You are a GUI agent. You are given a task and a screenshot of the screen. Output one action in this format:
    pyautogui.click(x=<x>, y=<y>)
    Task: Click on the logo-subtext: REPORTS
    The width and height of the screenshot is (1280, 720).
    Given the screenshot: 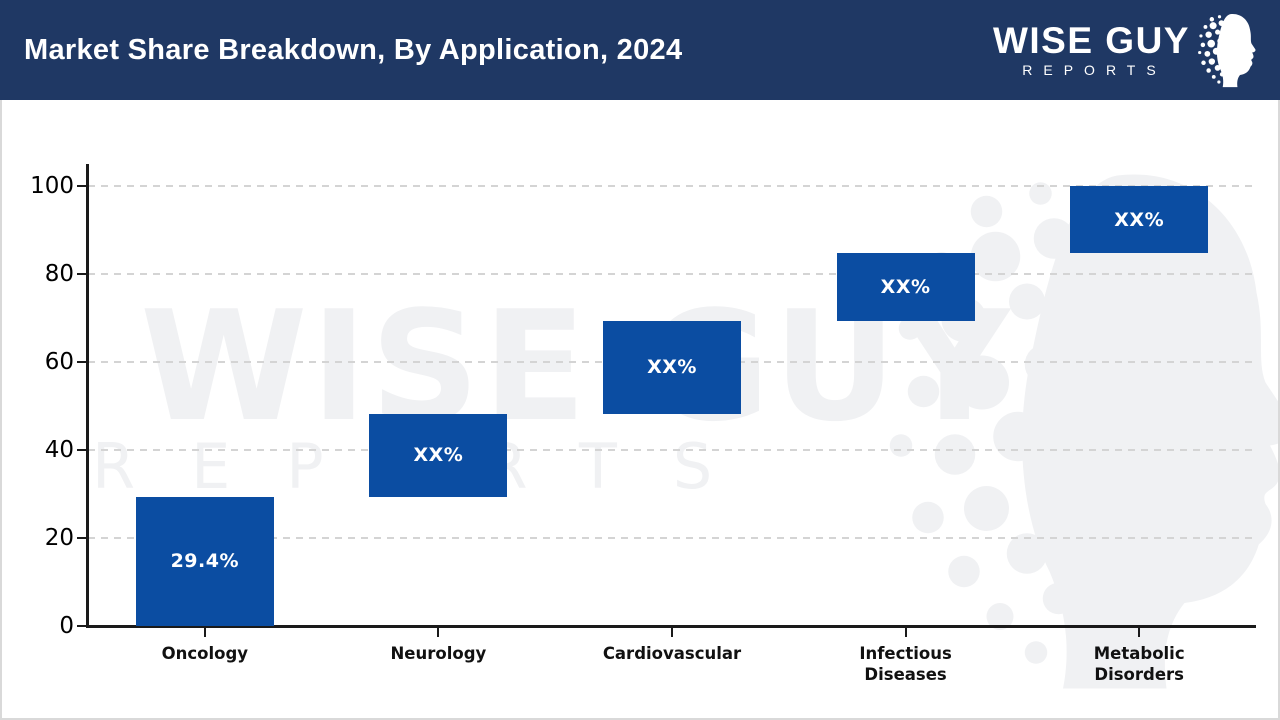 What is the action you would take?
    pyautogui.click(x=1094, y=70)
    